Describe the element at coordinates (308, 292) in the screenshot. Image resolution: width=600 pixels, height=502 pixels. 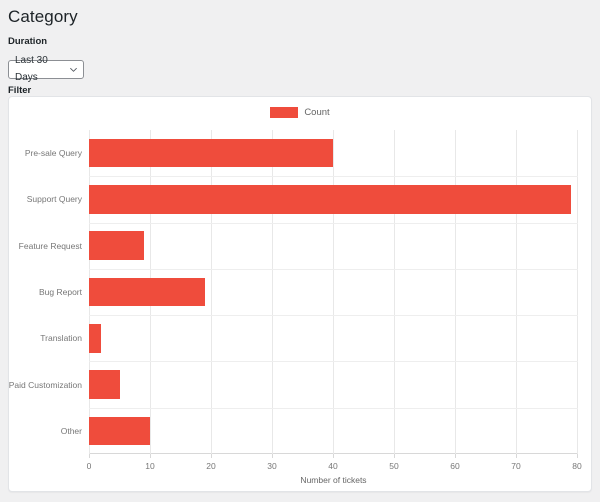
I see `bar-row: Bug Report` at that location.